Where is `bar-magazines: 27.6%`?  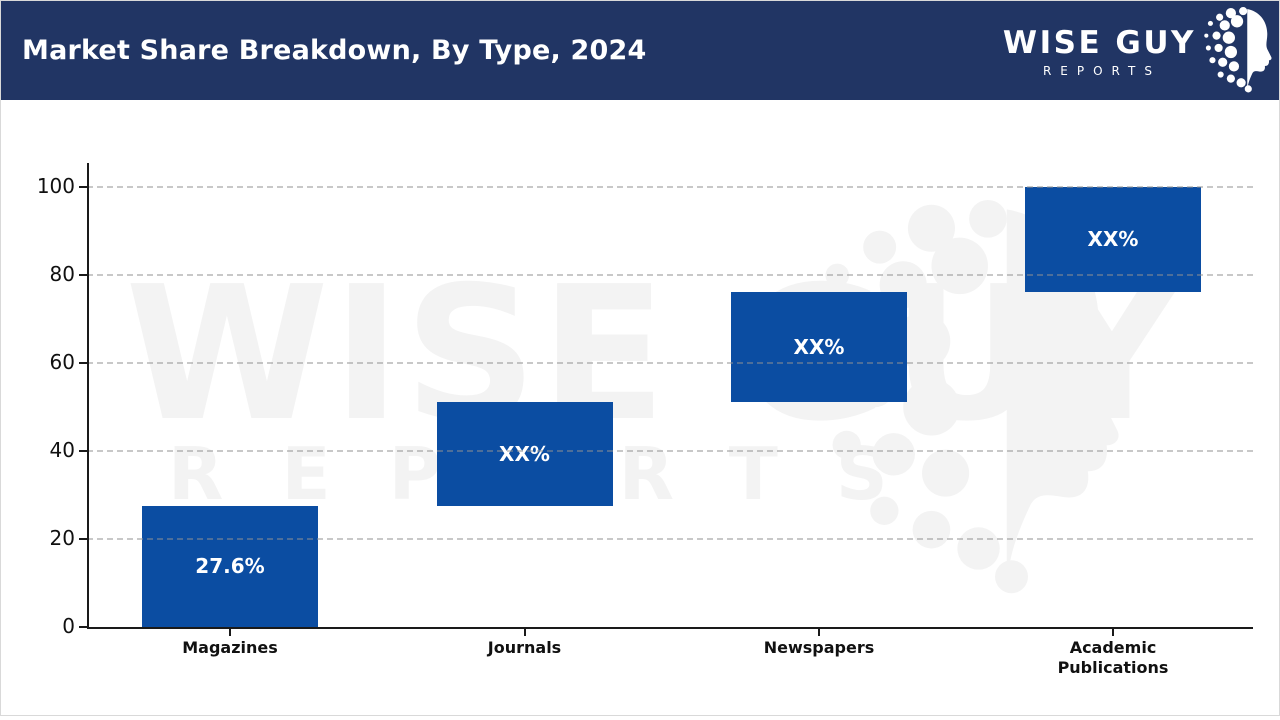 bar-magazines: 27.6% is located at coordinates (230, 566).